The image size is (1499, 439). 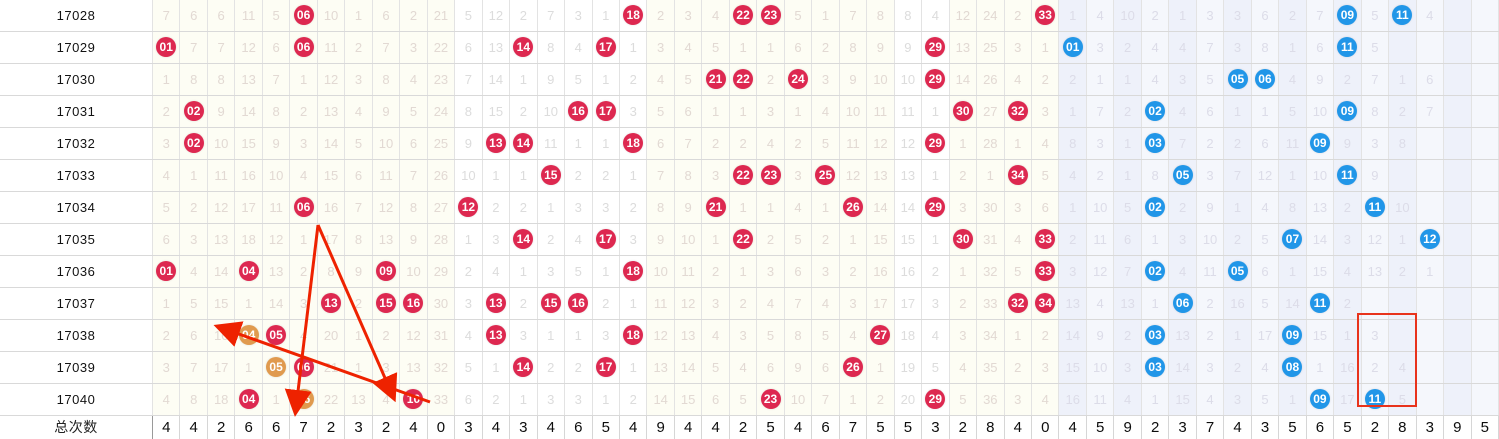 What do you see at coordinates (551, 367) in the screenshot?
I see `cell-red-15: 2` at bounding box center [551, 367].